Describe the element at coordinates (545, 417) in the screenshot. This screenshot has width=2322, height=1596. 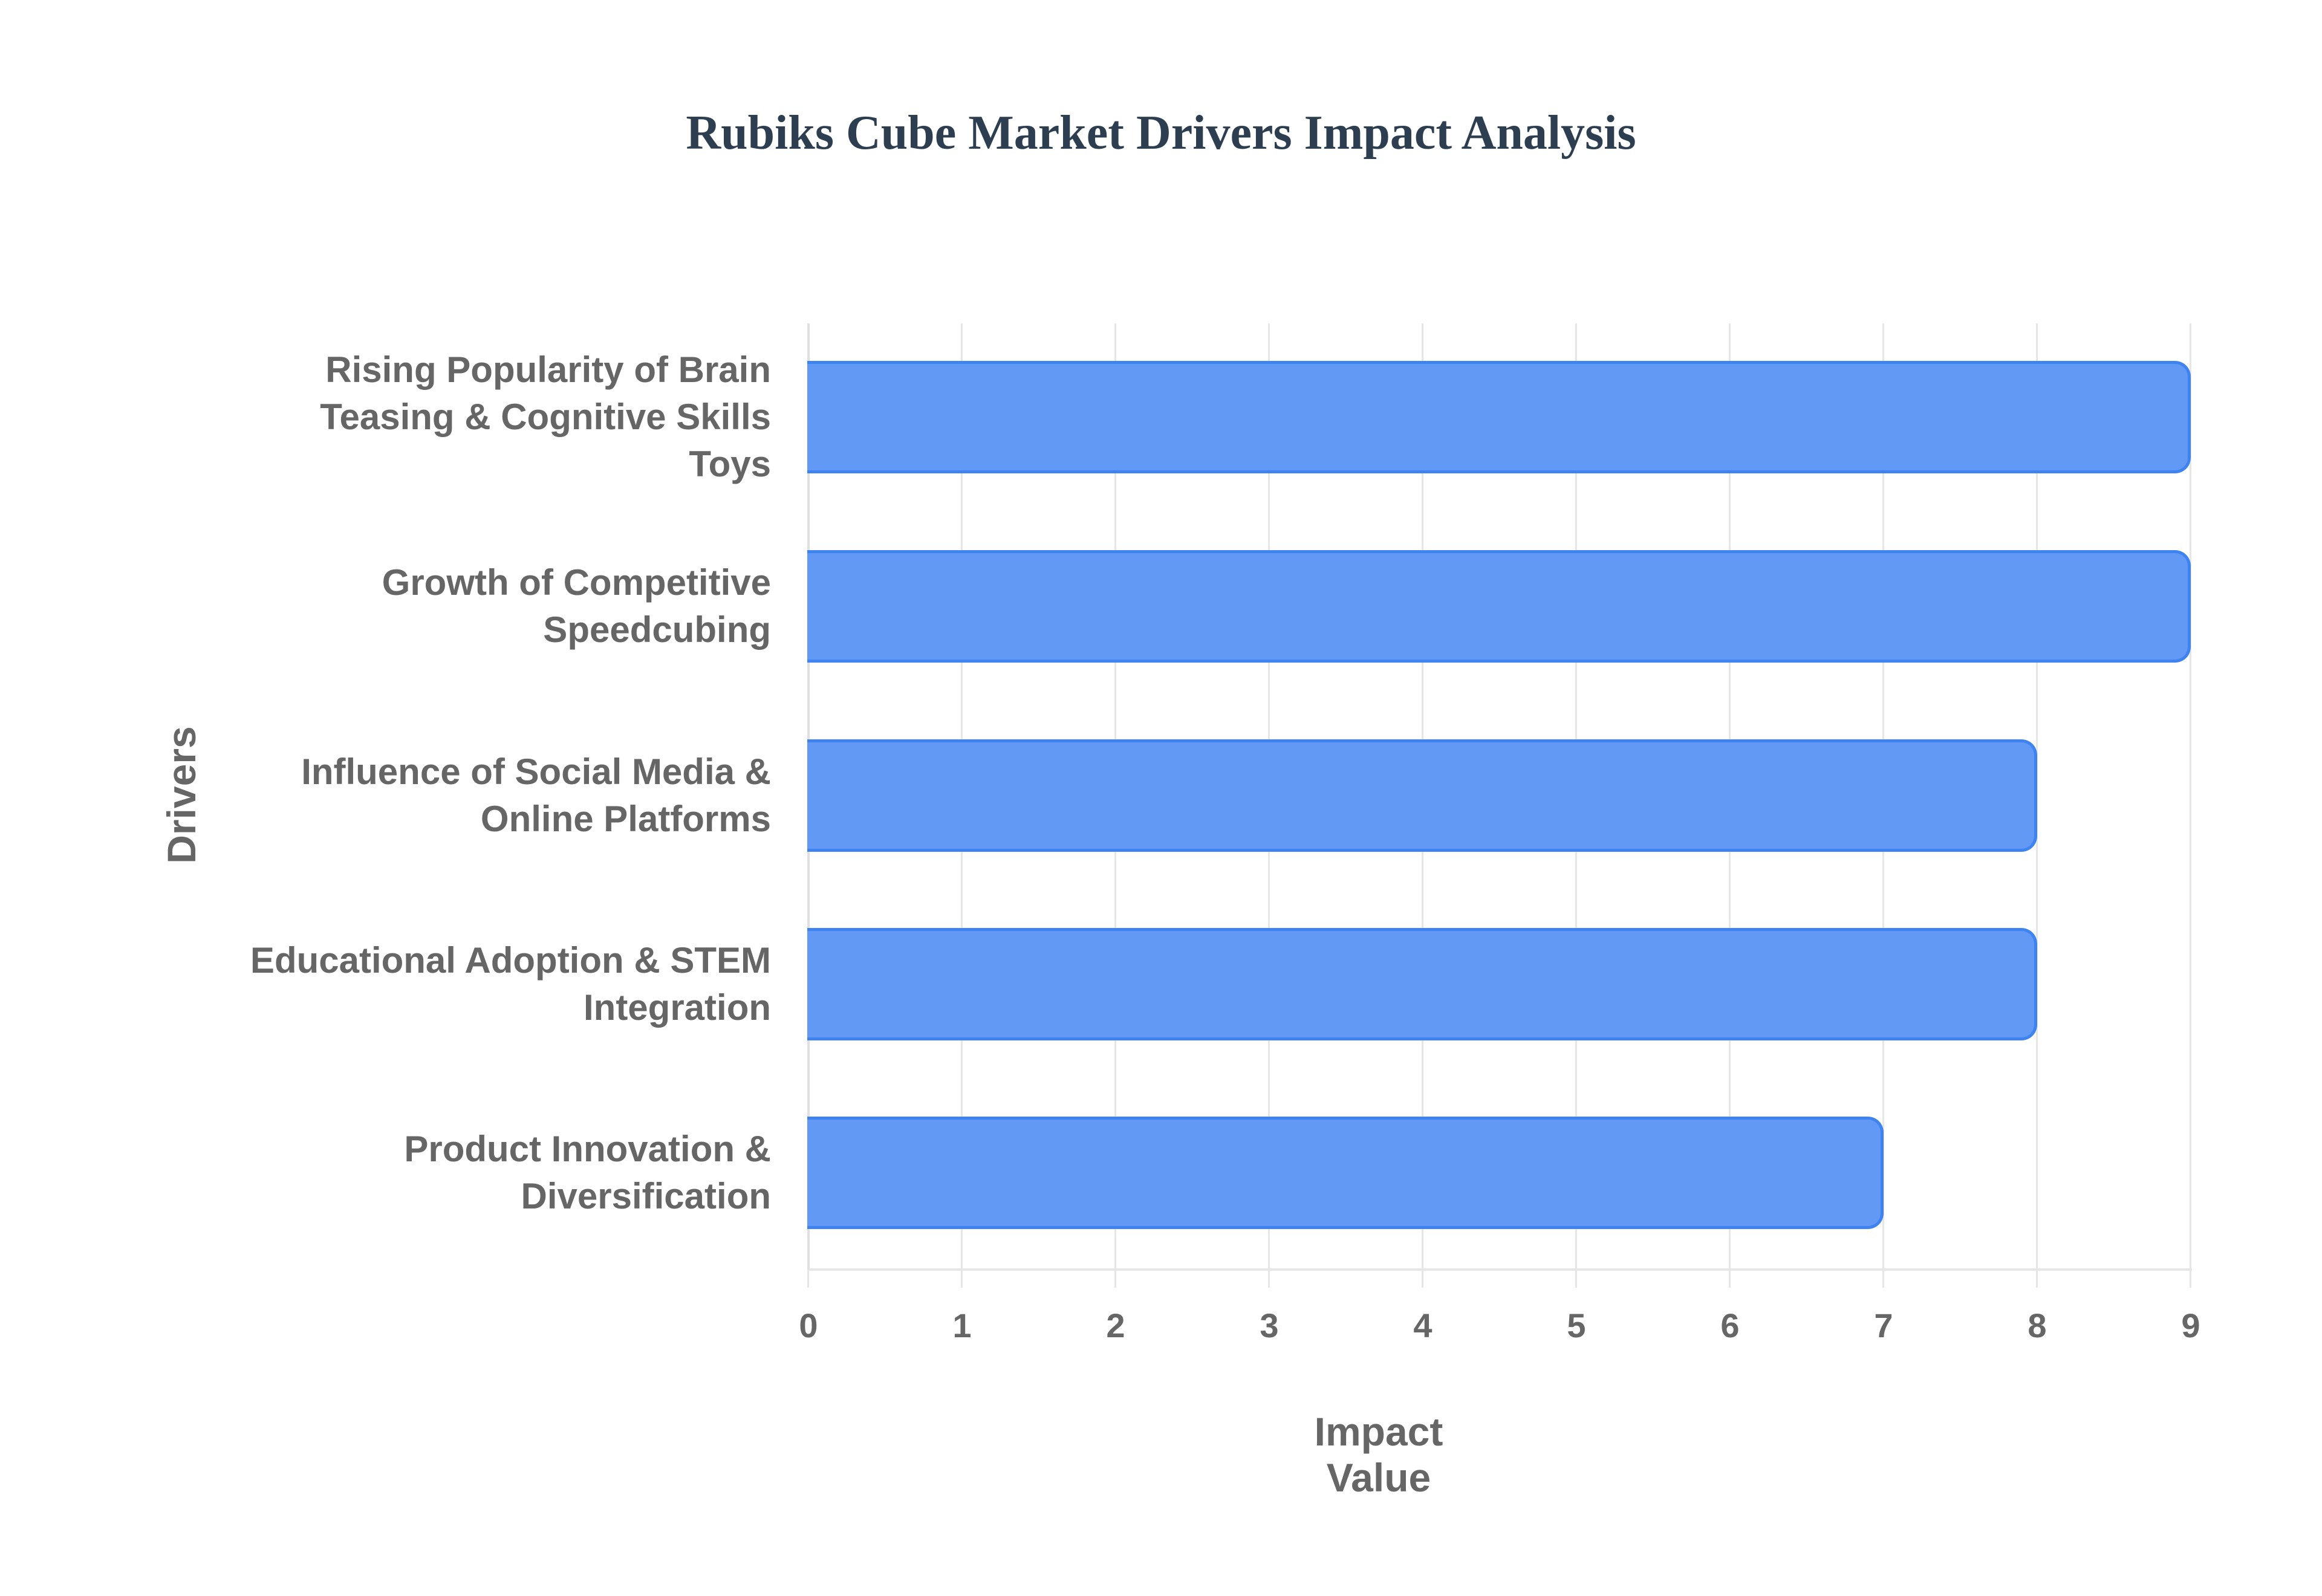
I see `label-line: Teasing & Cognitive Skills` at that location.